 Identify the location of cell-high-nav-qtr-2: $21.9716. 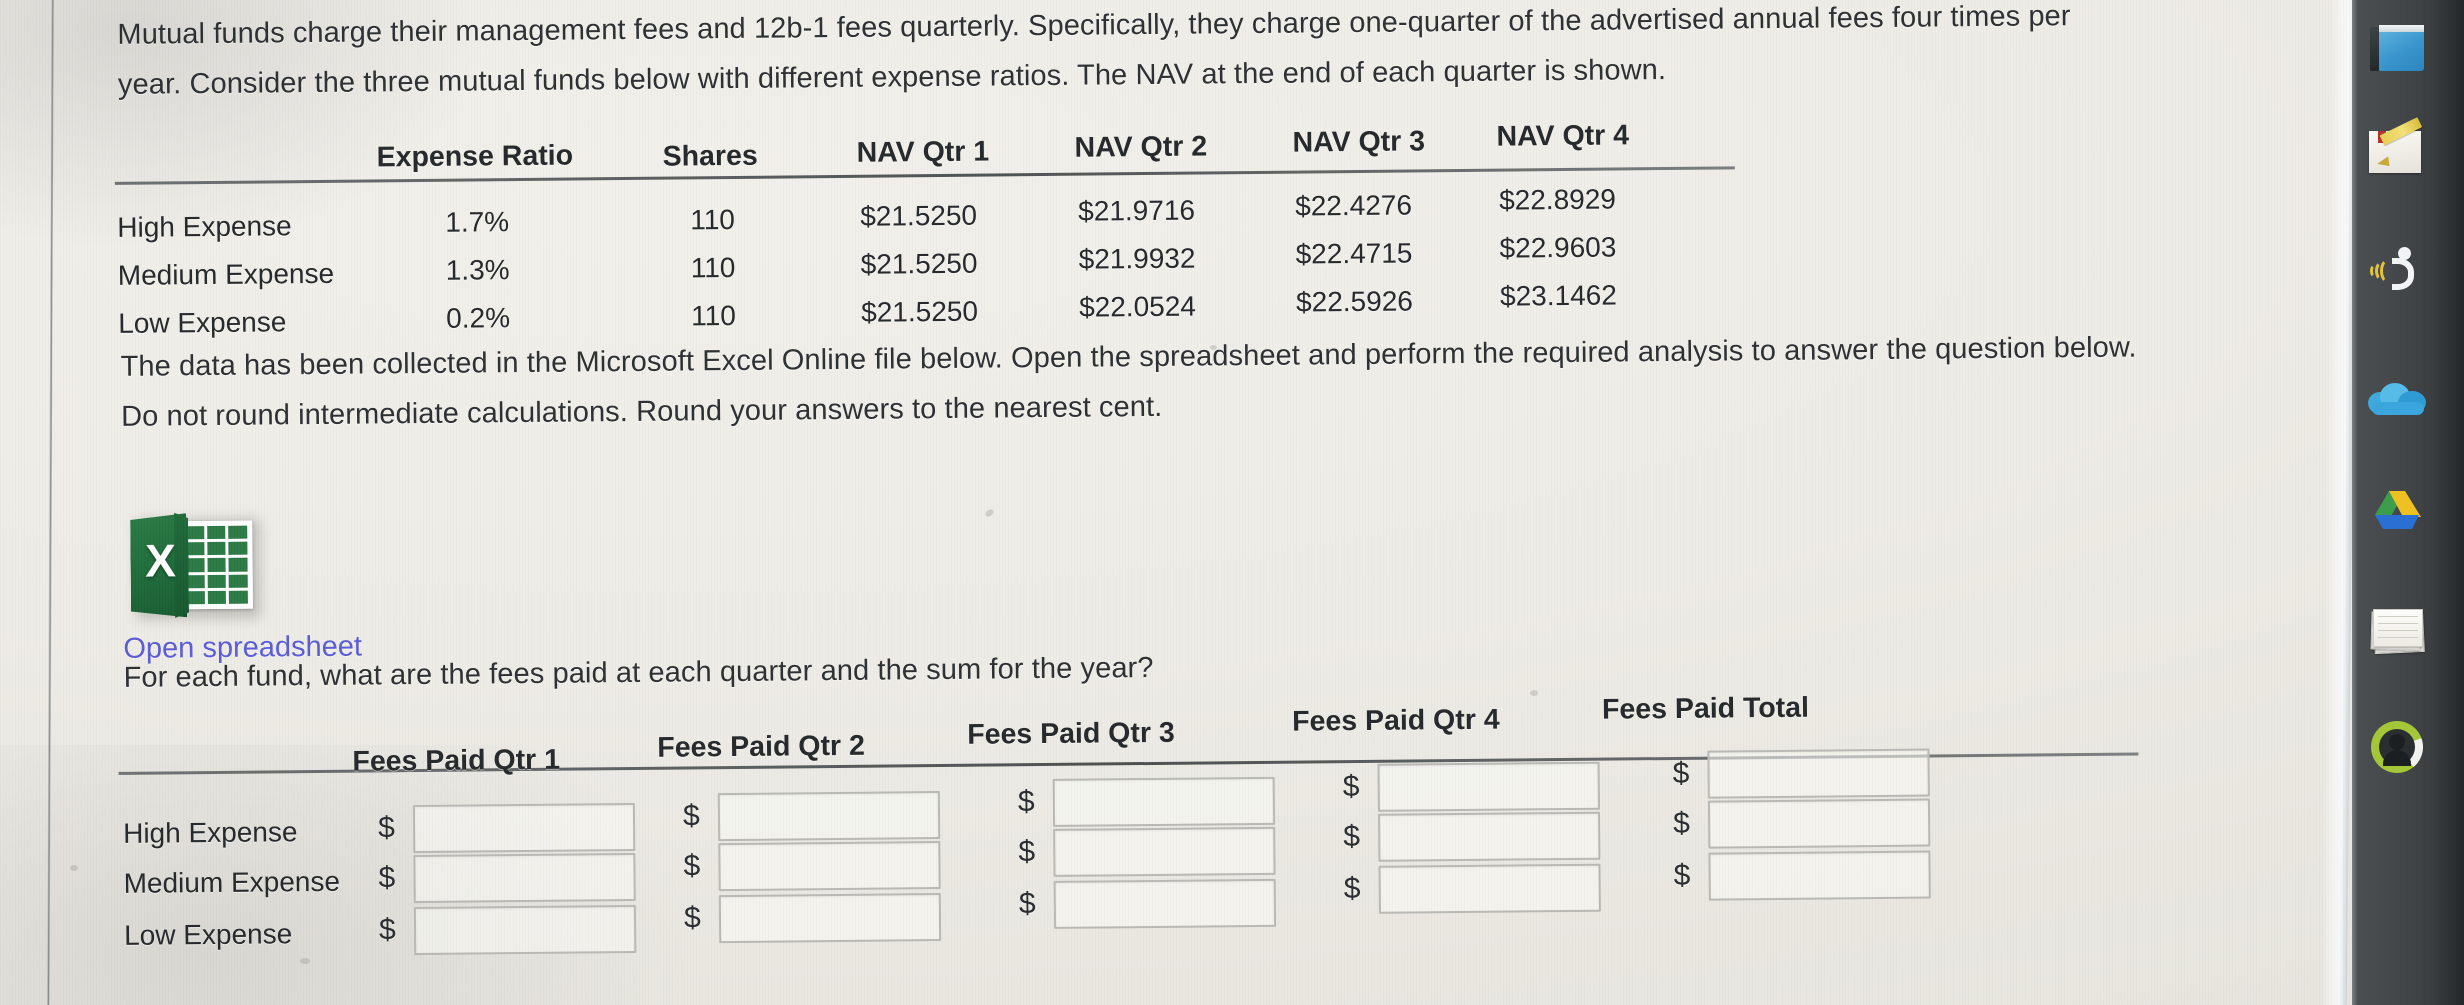
(1137, 210).